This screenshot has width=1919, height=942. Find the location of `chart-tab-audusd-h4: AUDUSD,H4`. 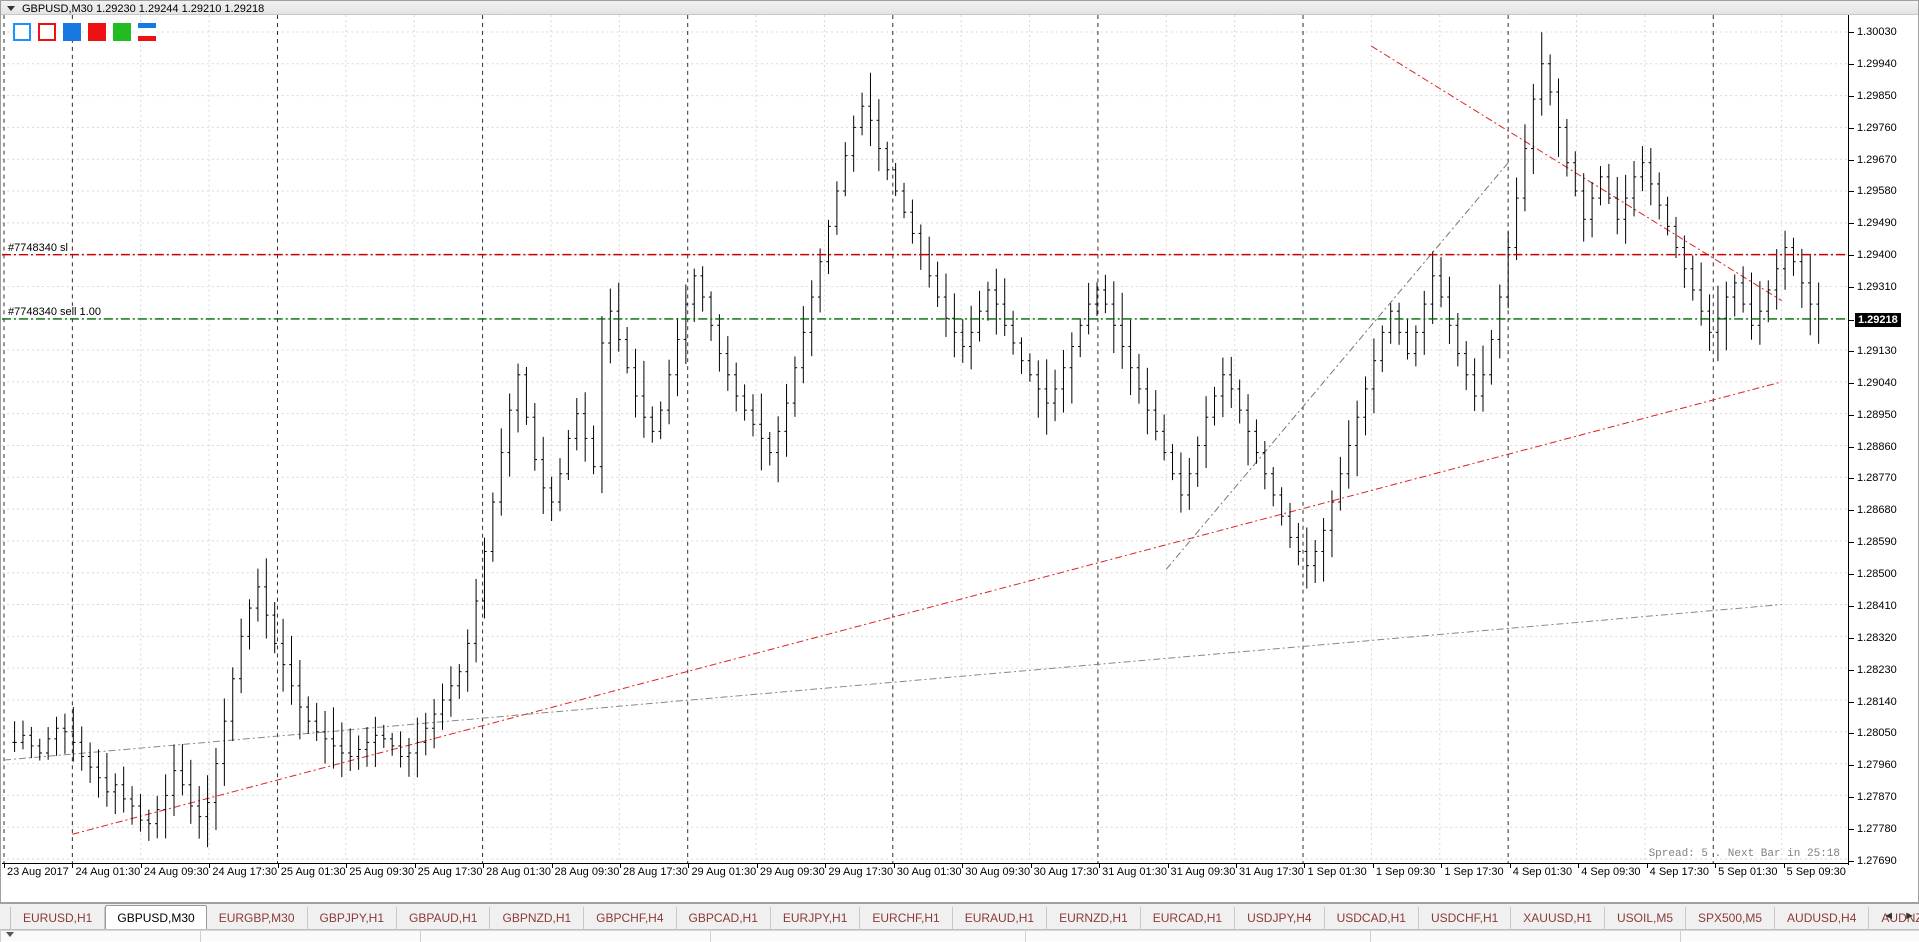

chart-tab-audusd-h4: AUDUSD,H4 is located at coordinates (1822, 918).